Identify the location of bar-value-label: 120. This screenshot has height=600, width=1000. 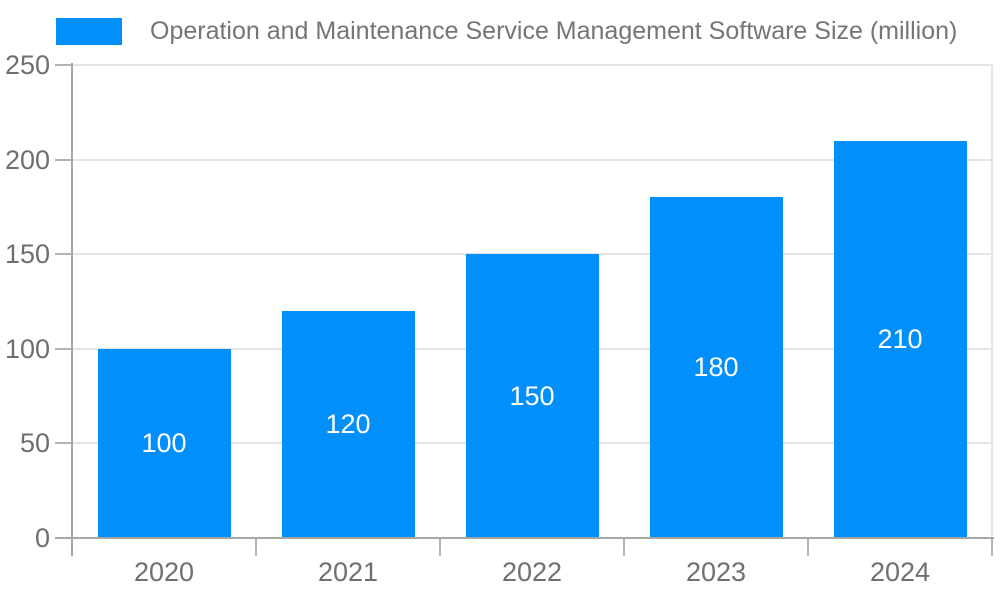
(348, 423).